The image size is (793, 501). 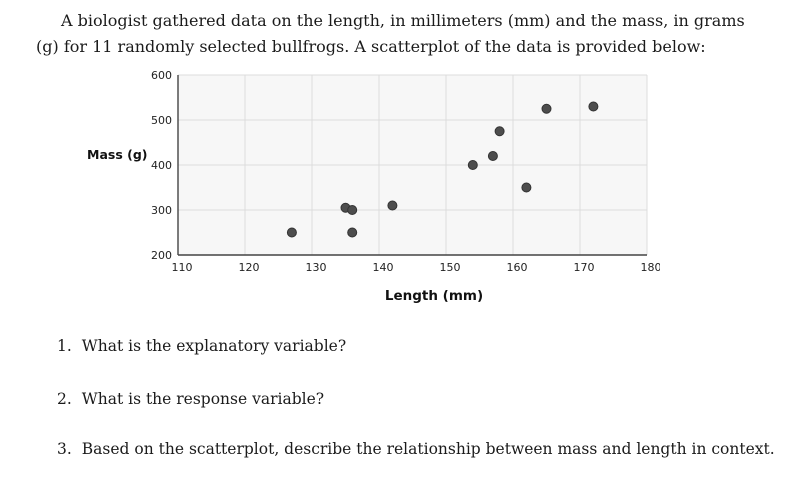 What do you see at coordinates (161, 120) in the screenshot?
I see `y-tick-label: 500` at bounding box center [161, 120].